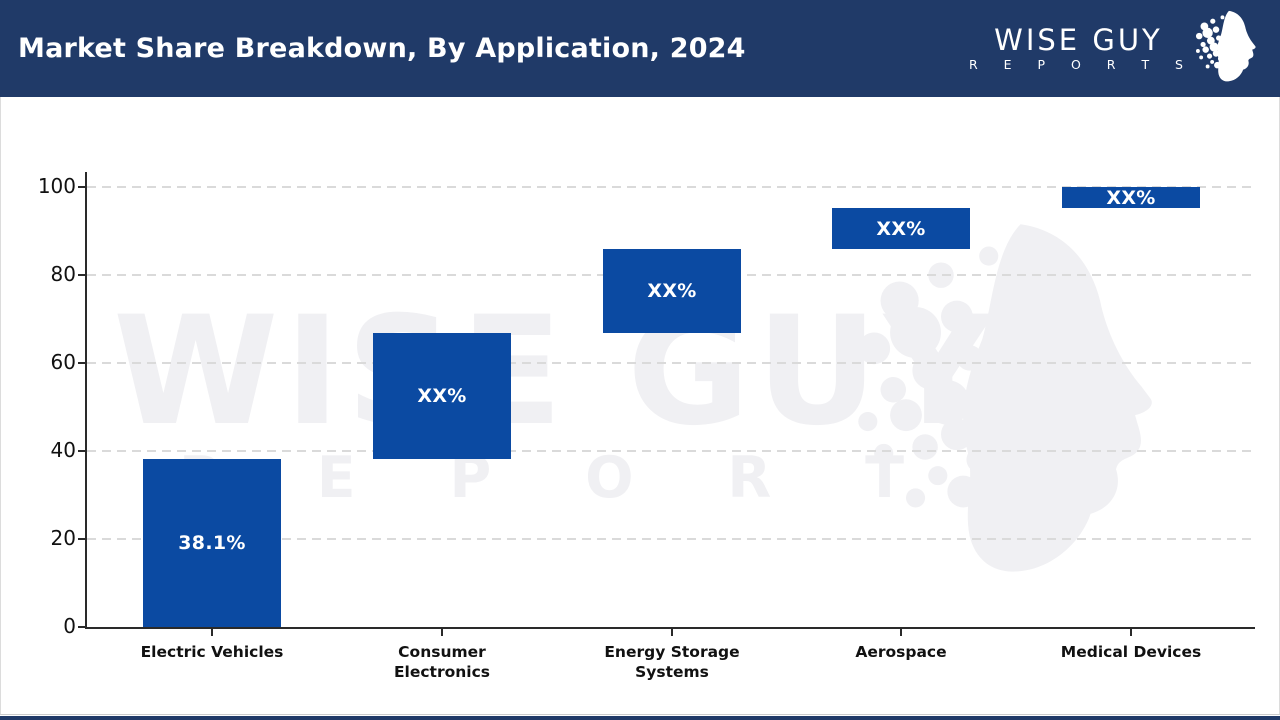  I want to click on watermark-head-icon, so click(1005, 398).